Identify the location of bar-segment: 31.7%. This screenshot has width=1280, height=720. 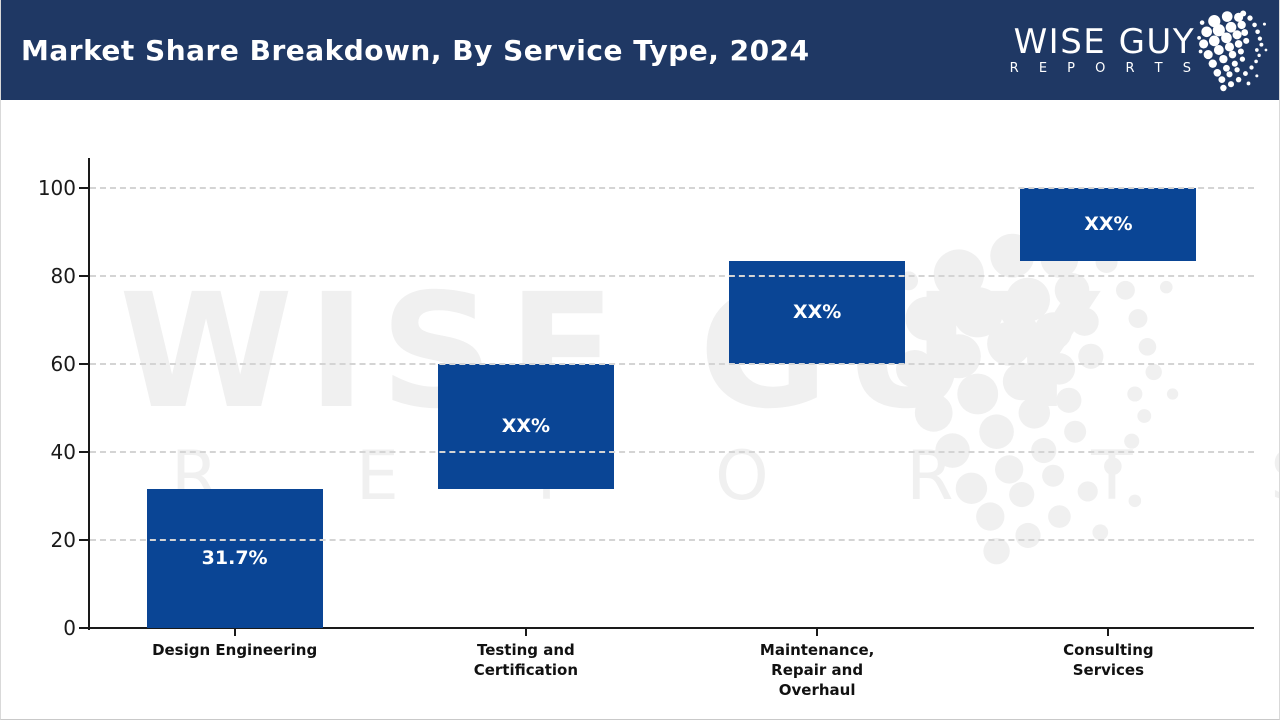
(234, 558).